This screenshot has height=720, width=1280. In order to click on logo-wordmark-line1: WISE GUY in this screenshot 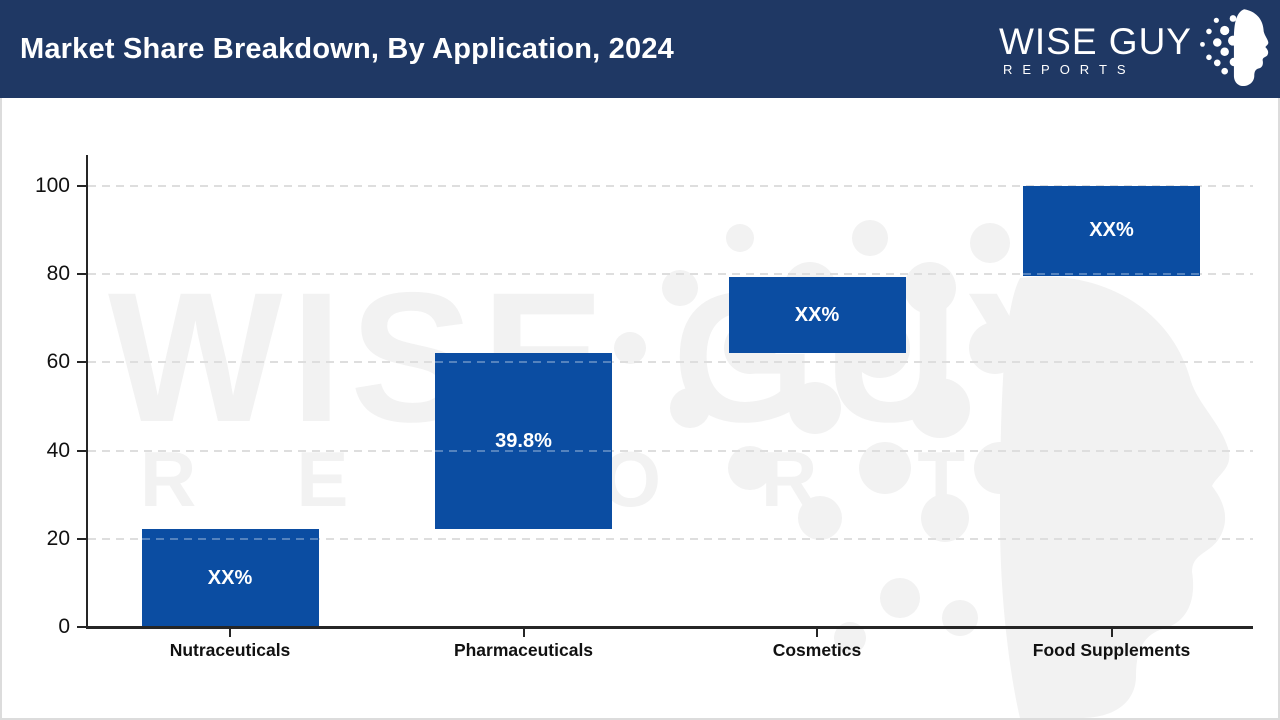, I will do `click(1095, 41)`.